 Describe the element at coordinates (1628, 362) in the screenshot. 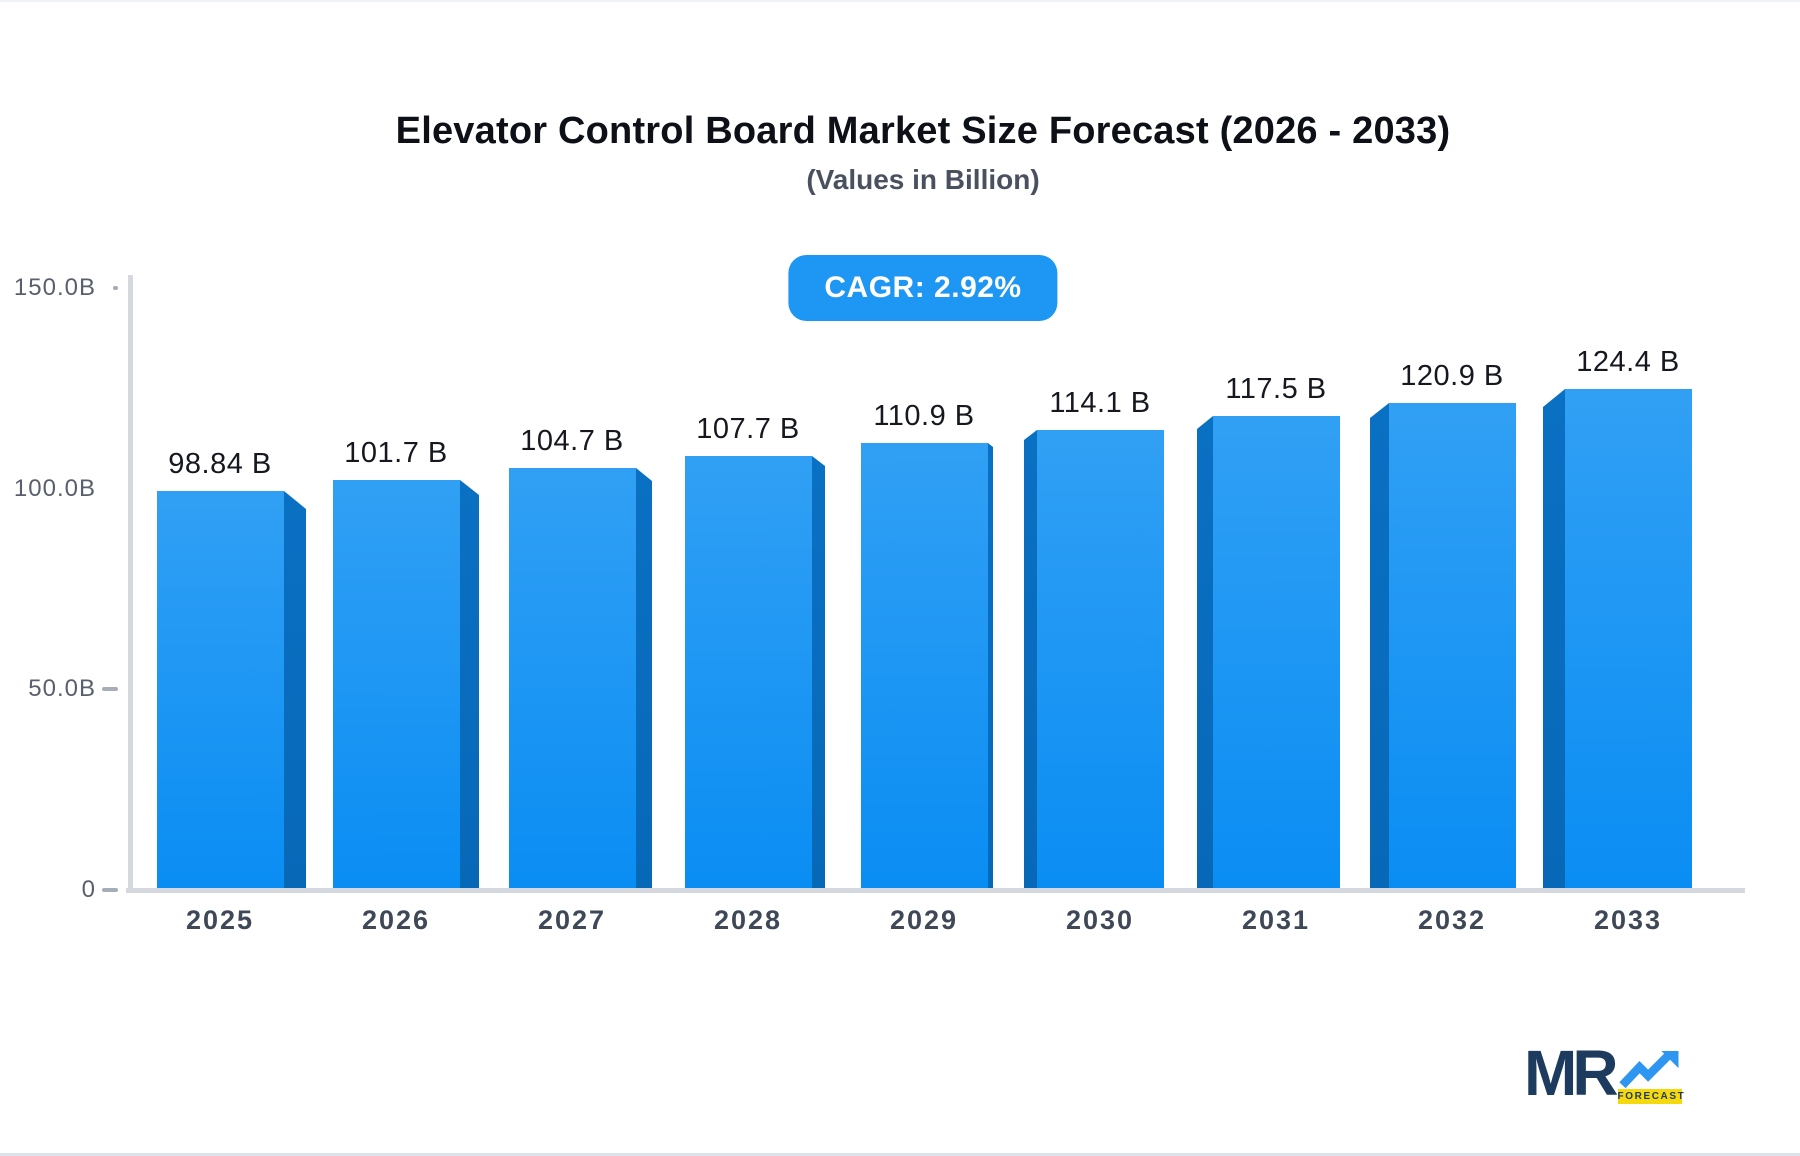

I see `bar-value-label: 124.4 B` at that location.